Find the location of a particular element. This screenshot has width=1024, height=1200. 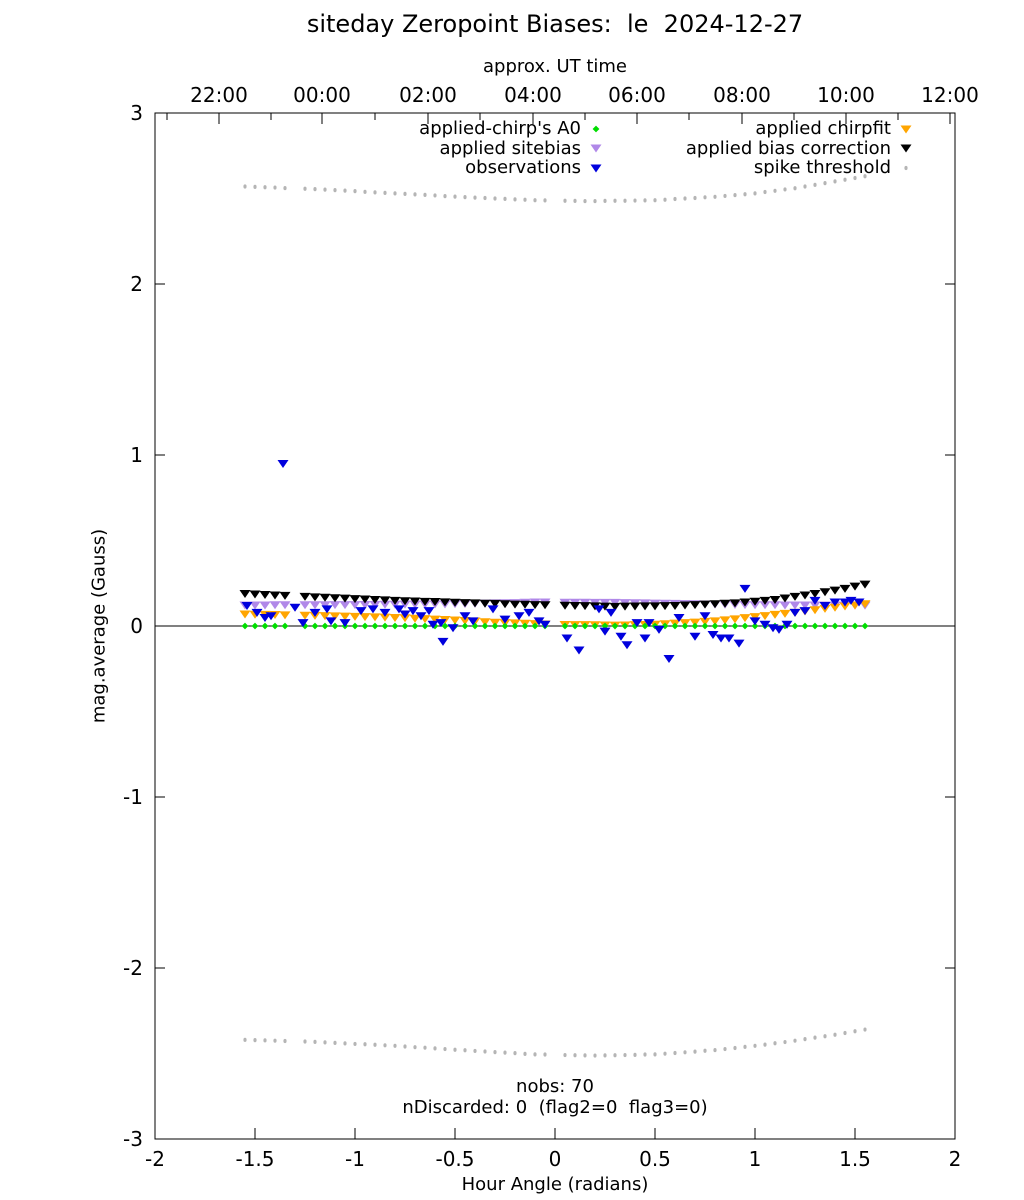

svg-text: 02:00 is located at coordinates (428, 95).